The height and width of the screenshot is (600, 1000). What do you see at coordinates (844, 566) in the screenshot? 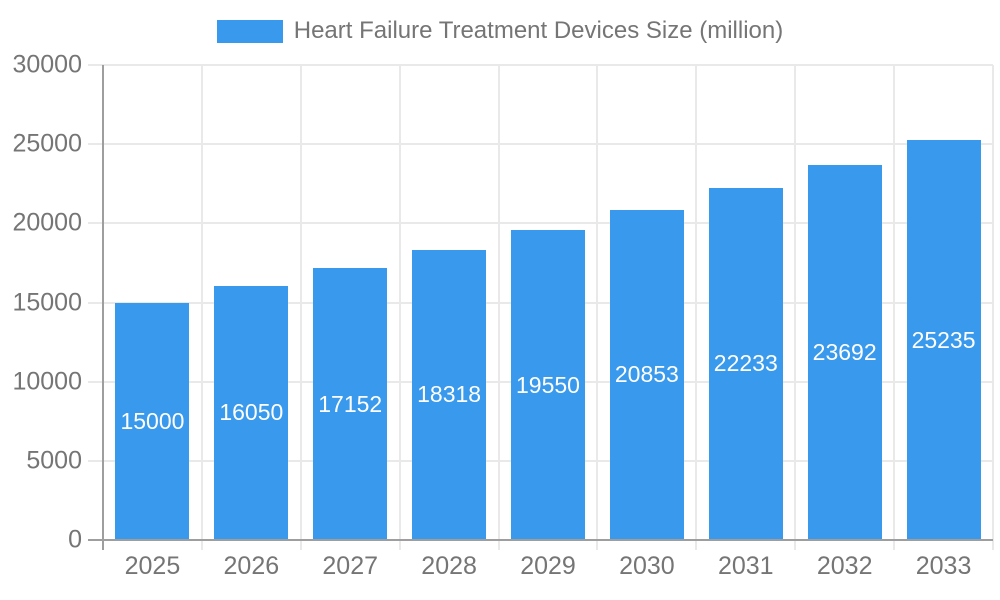
I see `x-tick-label-2032: 2032` at bounding box center [844, 566].